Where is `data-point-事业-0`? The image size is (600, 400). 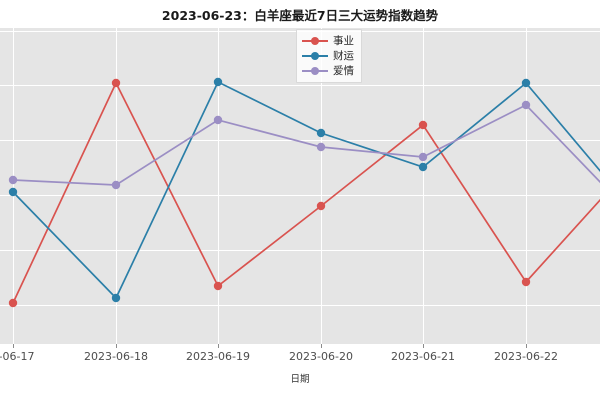 data-point-事业-0 is located at coordinates (13, 303).